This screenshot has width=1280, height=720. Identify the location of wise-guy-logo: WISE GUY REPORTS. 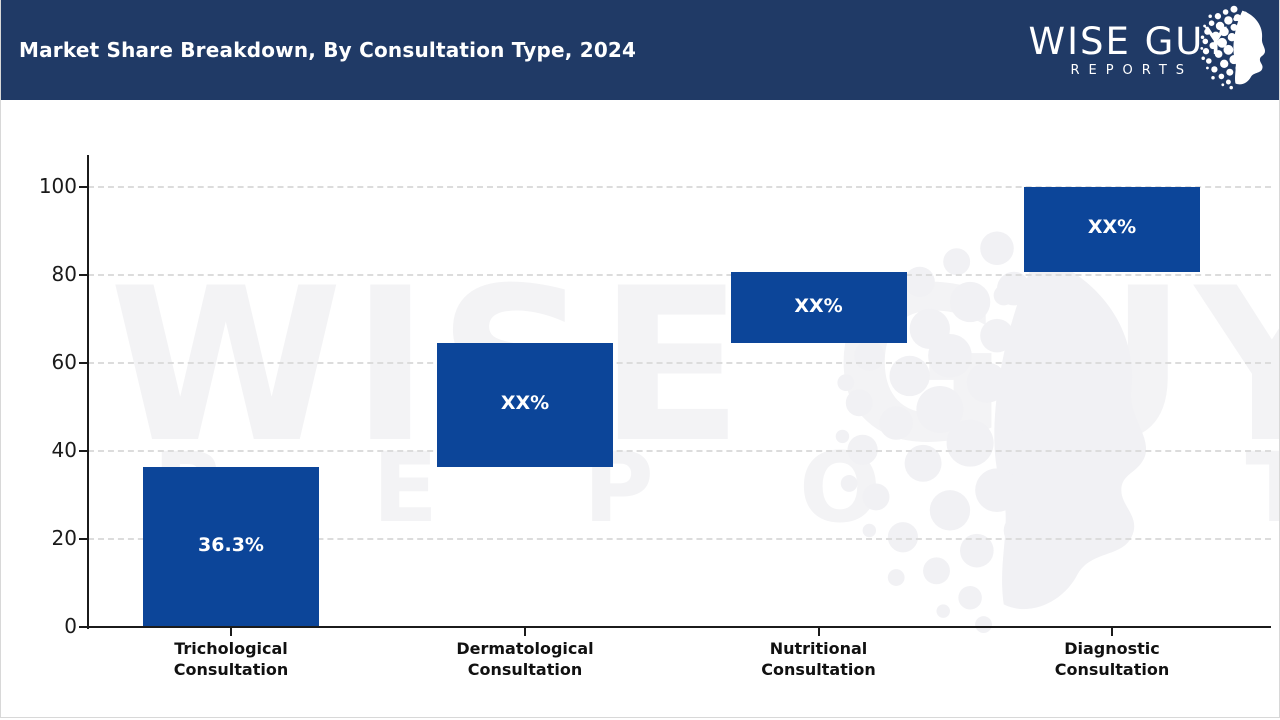
(1149, 50).